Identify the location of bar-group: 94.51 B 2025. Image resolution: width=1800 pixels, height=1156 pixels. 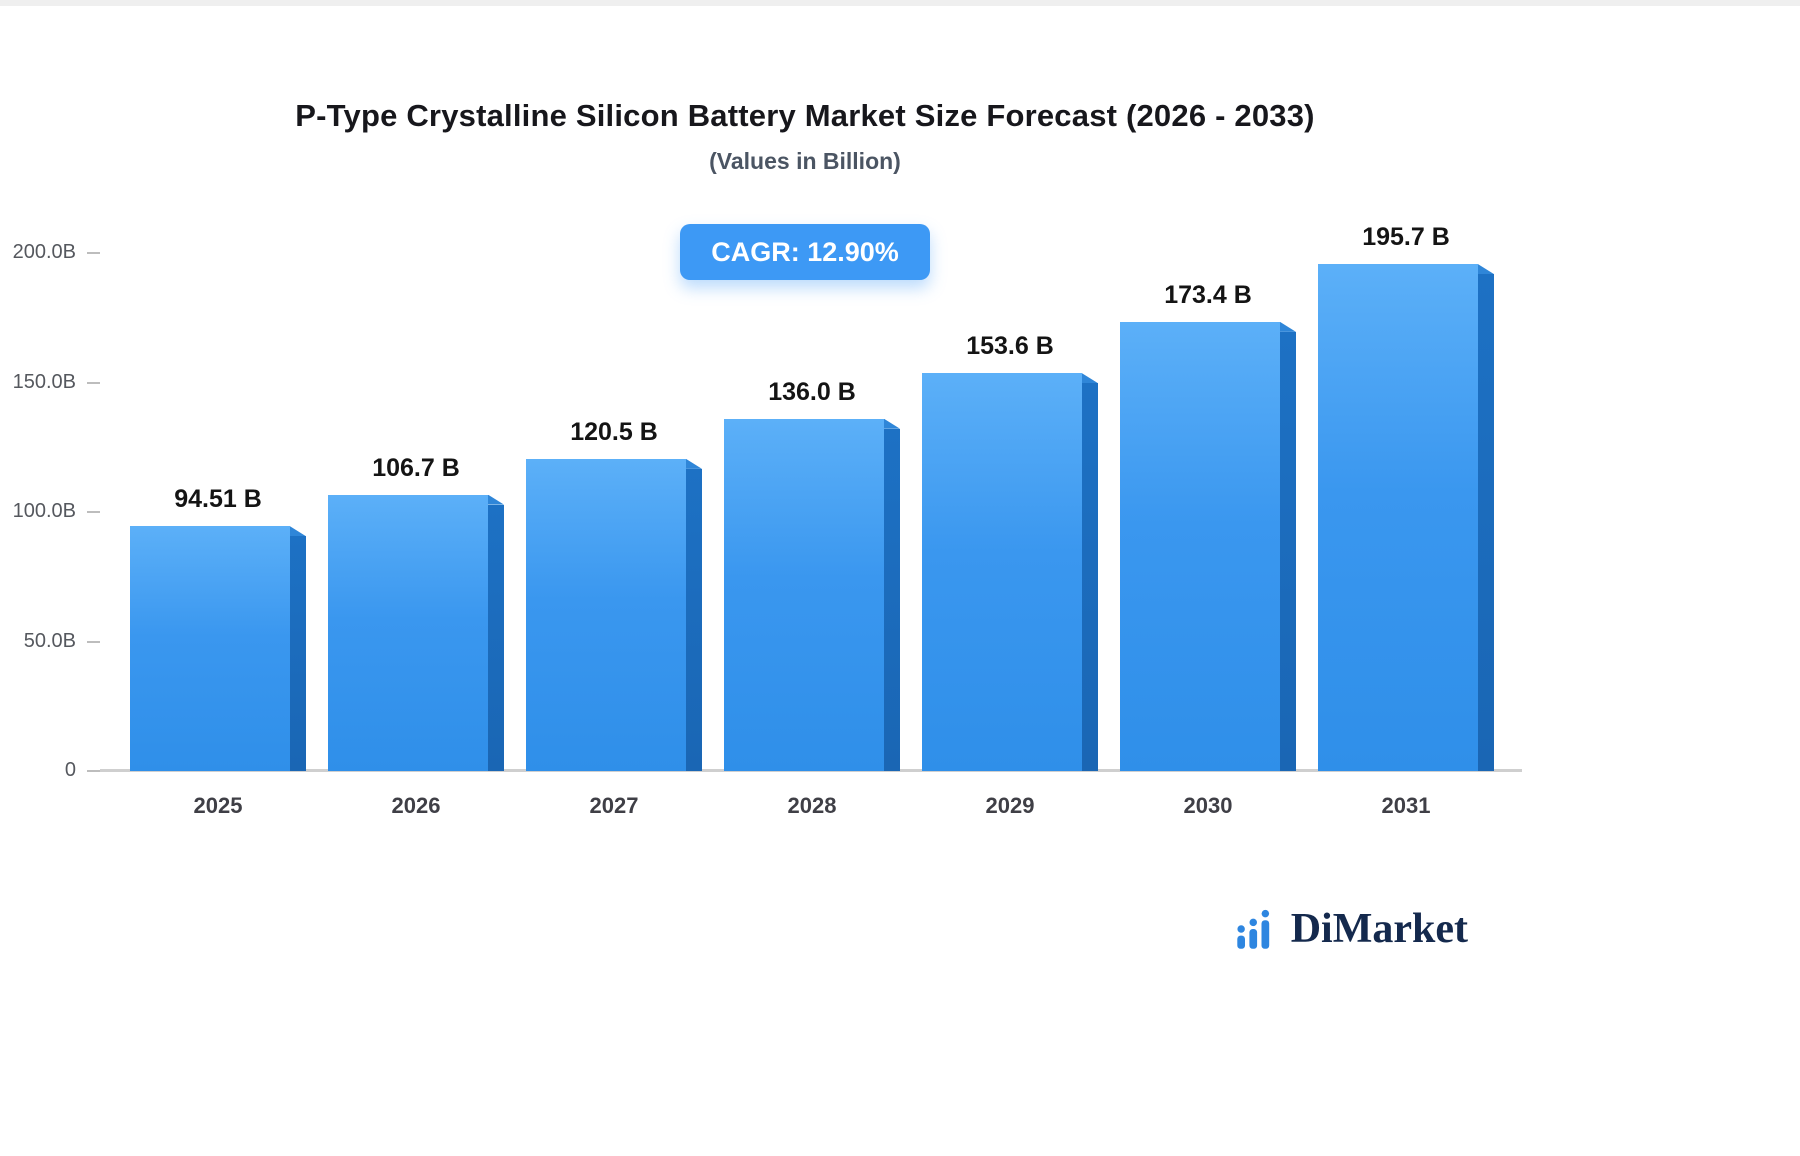
(218, 651).